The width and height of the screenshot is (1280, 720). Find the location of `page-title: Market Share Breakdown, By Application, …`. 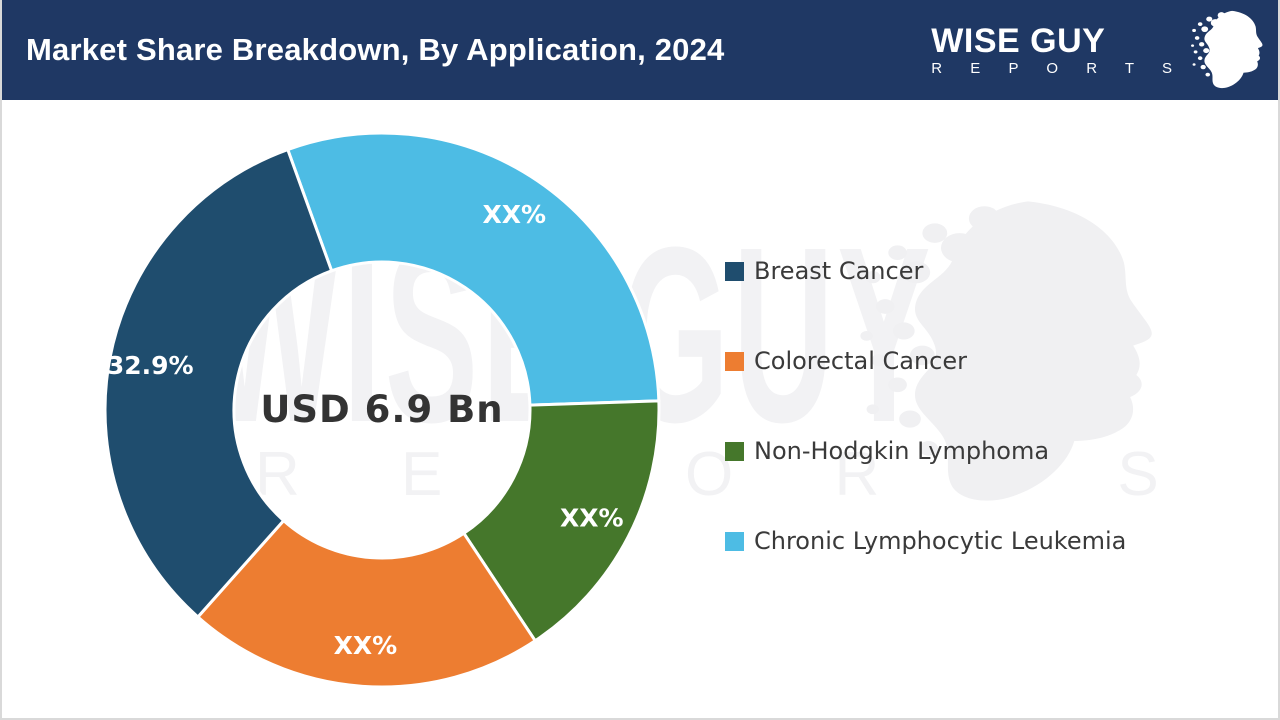

page-title: Market Share Breakdown, By Application, … is located at coordinates (375, 49).